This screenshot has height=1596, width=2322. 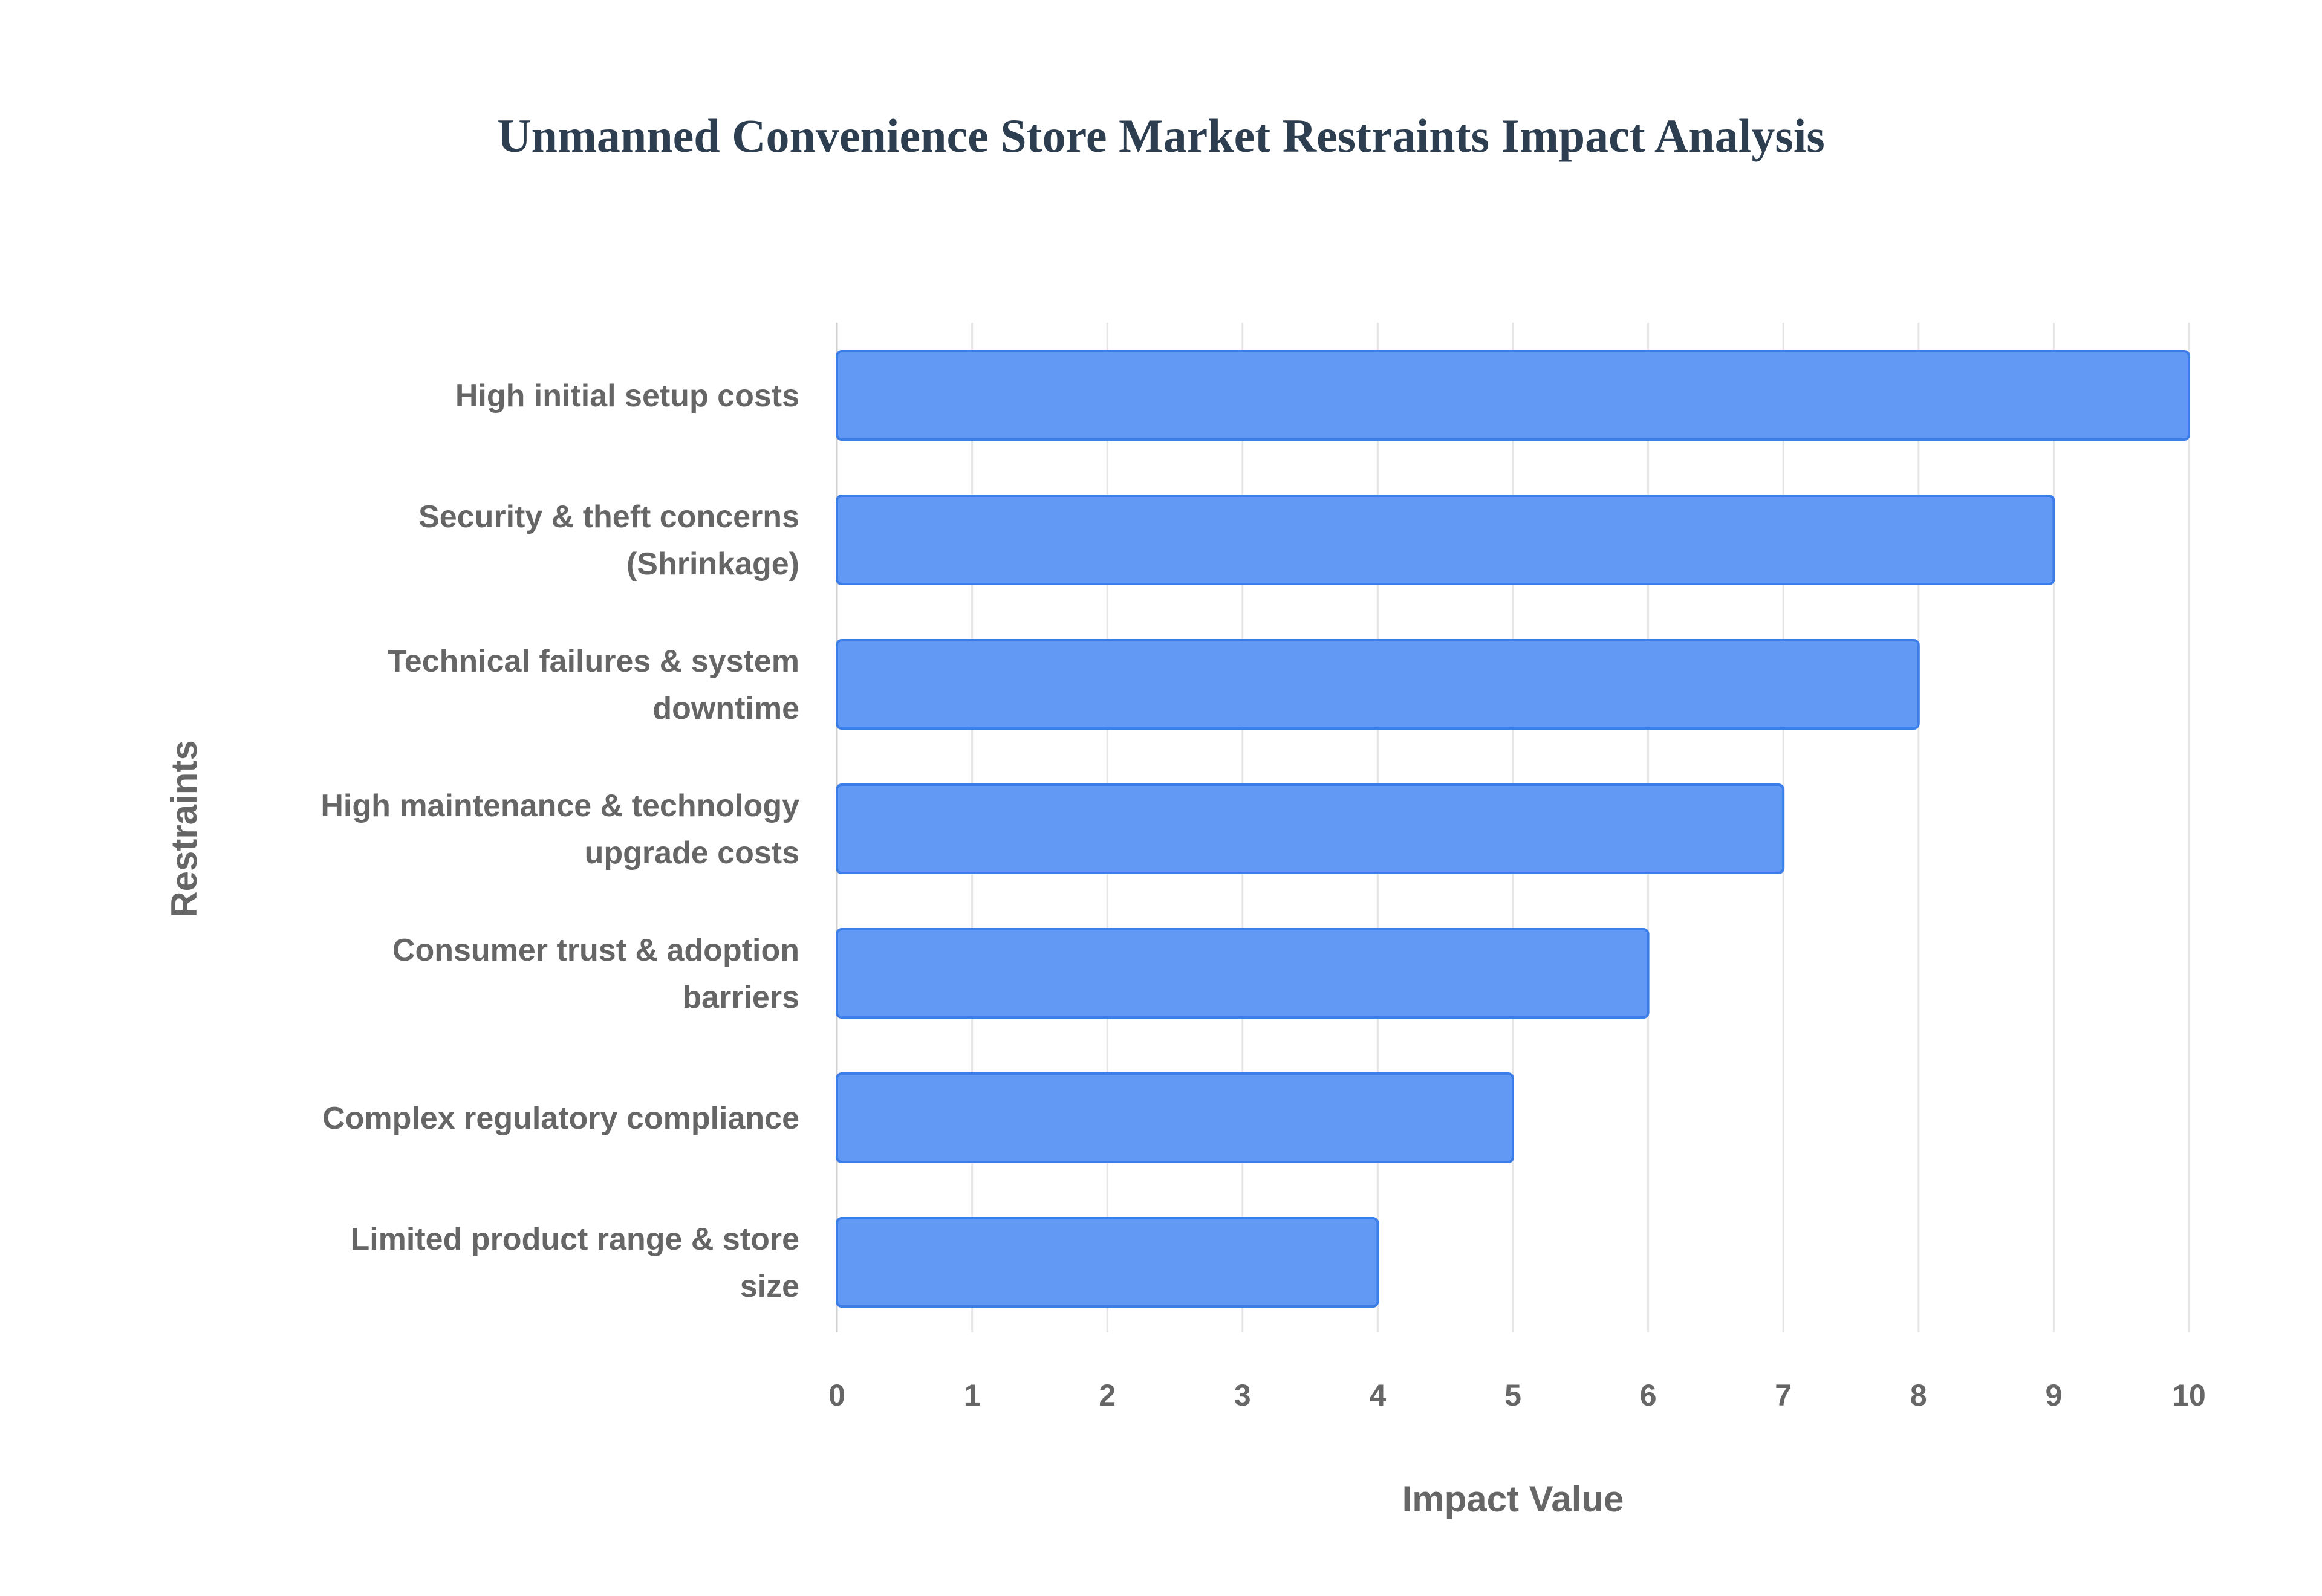 What do you see at coordinates (608, 540) in the screenshot?
I see `y-tick-label: Security & theft concerns (Shrinkage)` at bounding box center [608, 540].